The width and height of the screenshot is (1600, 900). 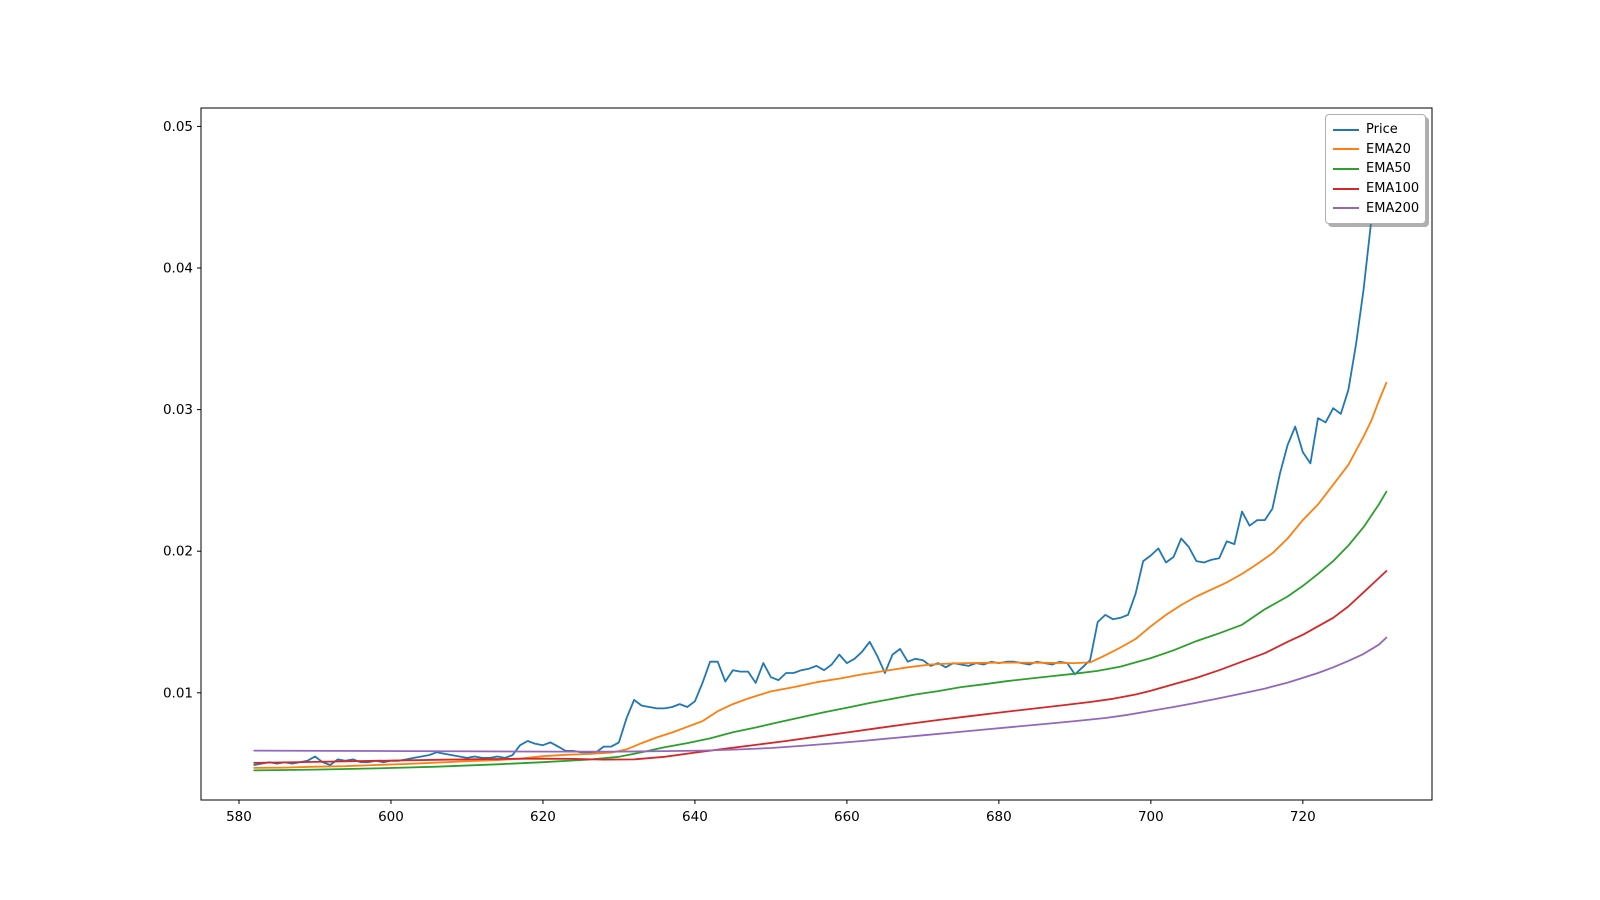 What do you see at coordinates (1151, 817) in the screenshot?
I see `x-tick-label: 700` at bounding box center [1151, 817].